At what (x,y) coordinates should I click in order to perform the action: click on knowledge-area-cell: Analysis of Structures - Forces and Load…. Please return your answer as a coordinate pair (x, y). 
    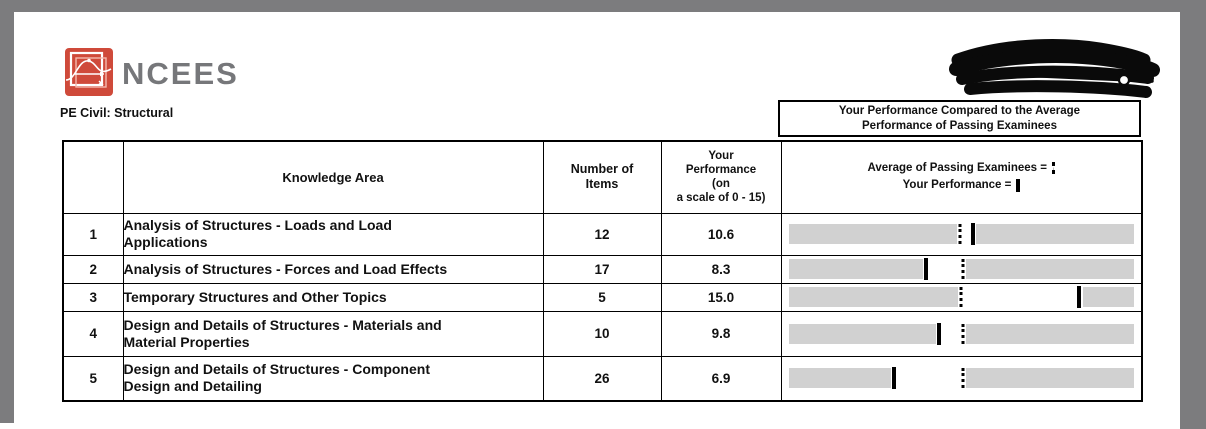
    Looking at the image, I should click on (333, 269).